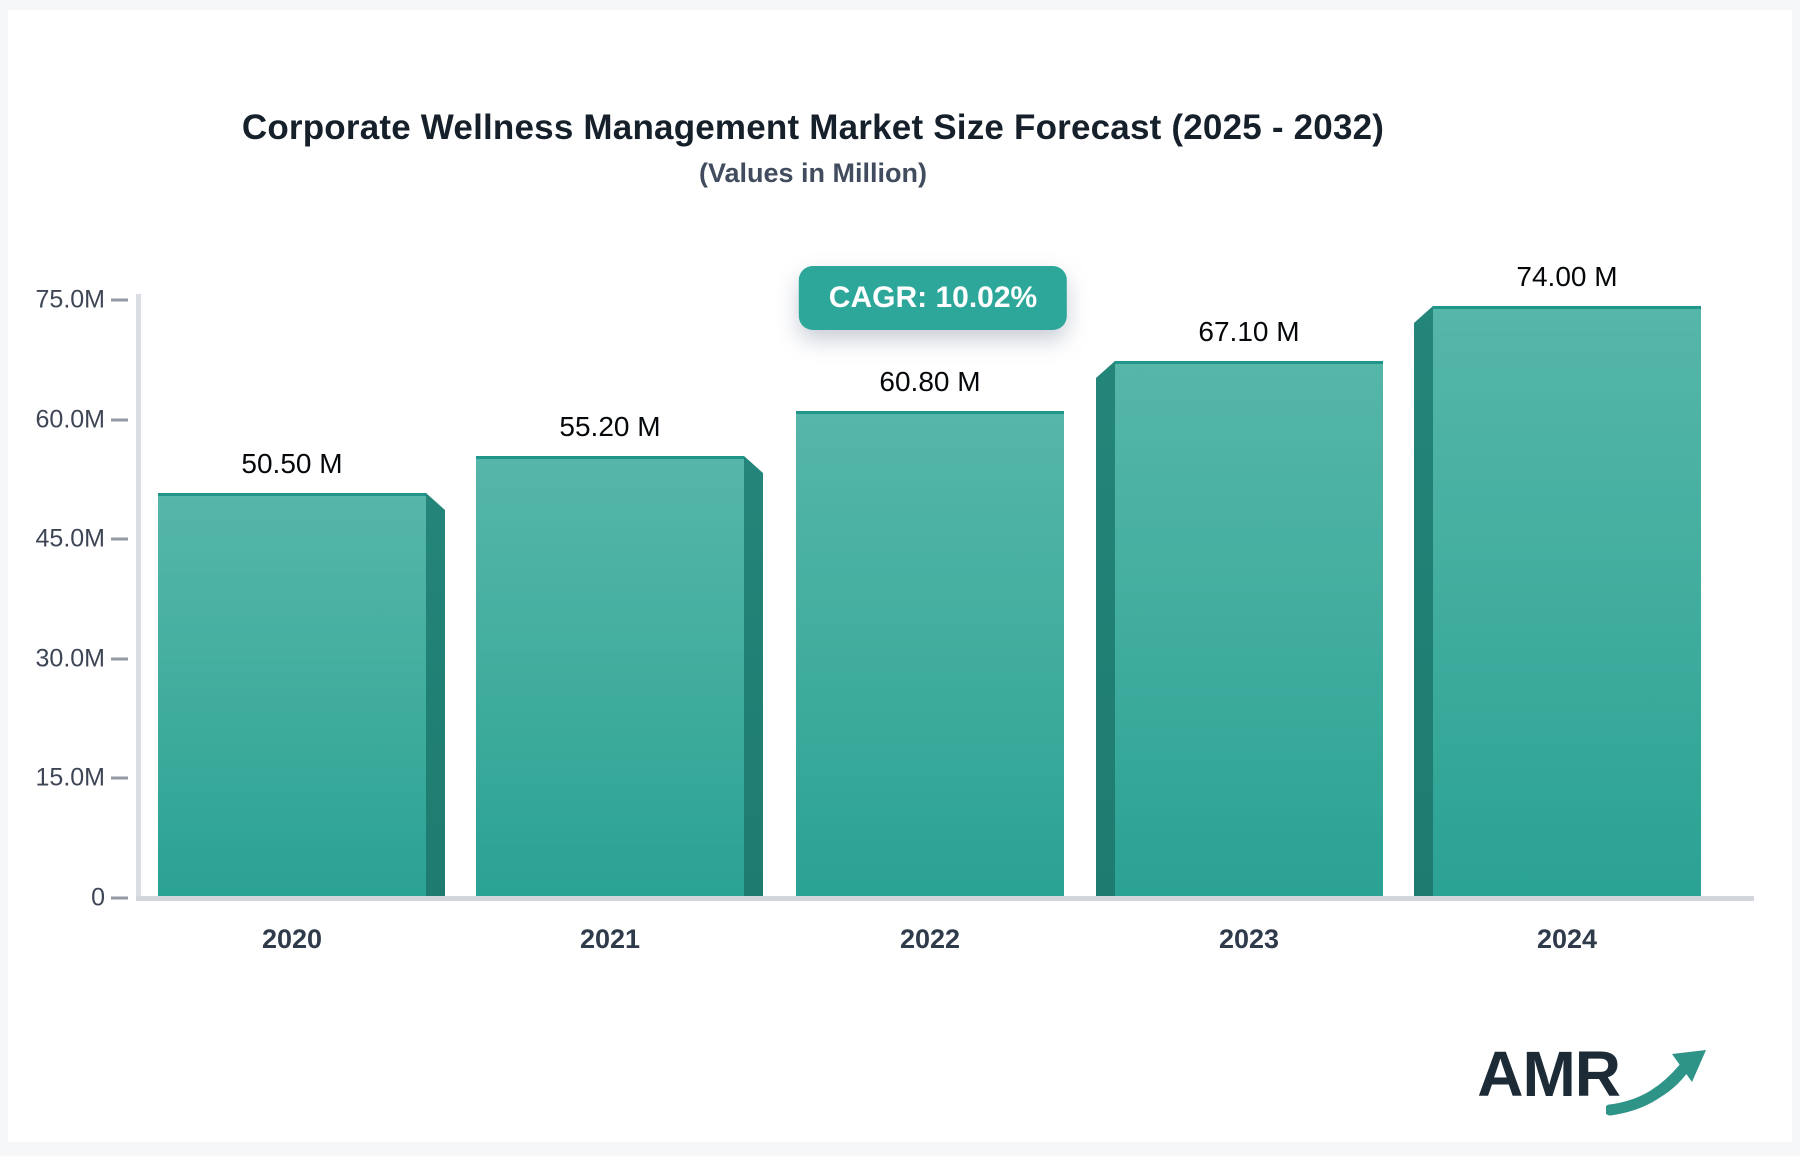 The height and width of the screenshot is (1156, 1800). I want to click on y-tick-label: 30.0M, so click(70, 658).